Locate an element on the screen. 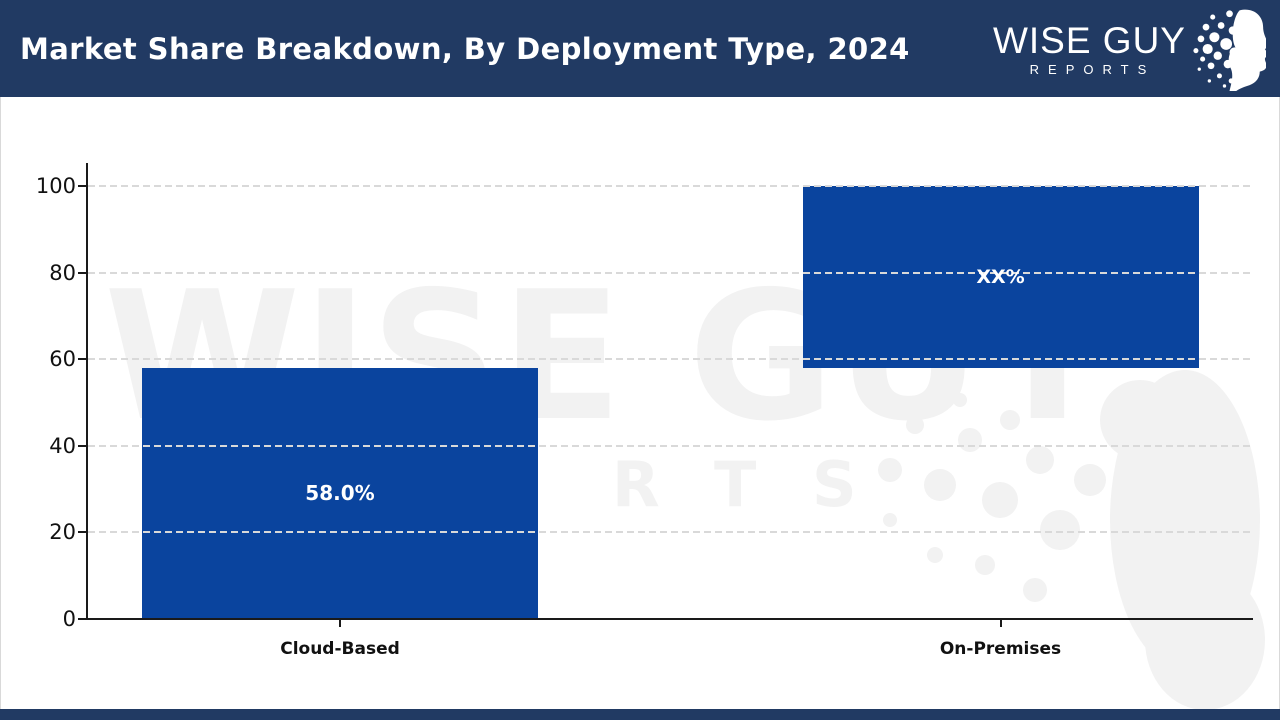 This screenshot has height=720, width=1280. x-category-label: On-Premises is located at coordinates (1000, 649).